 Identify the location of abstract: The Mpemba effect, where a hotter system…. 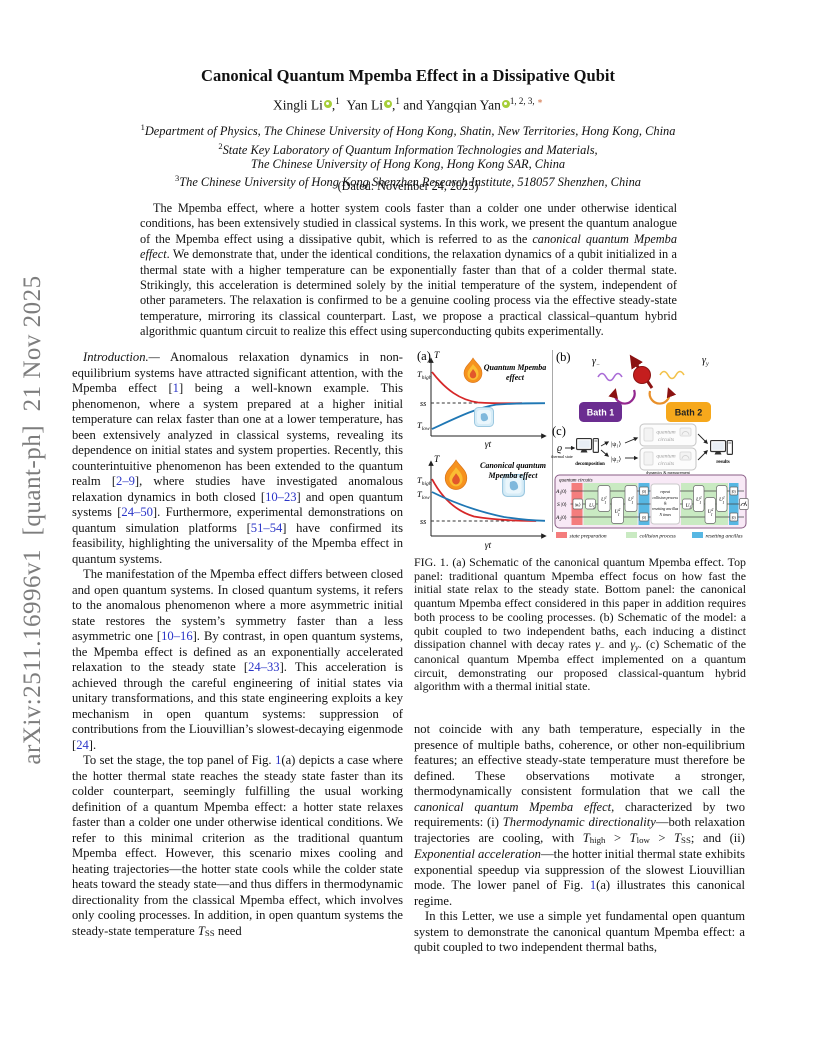
(408, 270).